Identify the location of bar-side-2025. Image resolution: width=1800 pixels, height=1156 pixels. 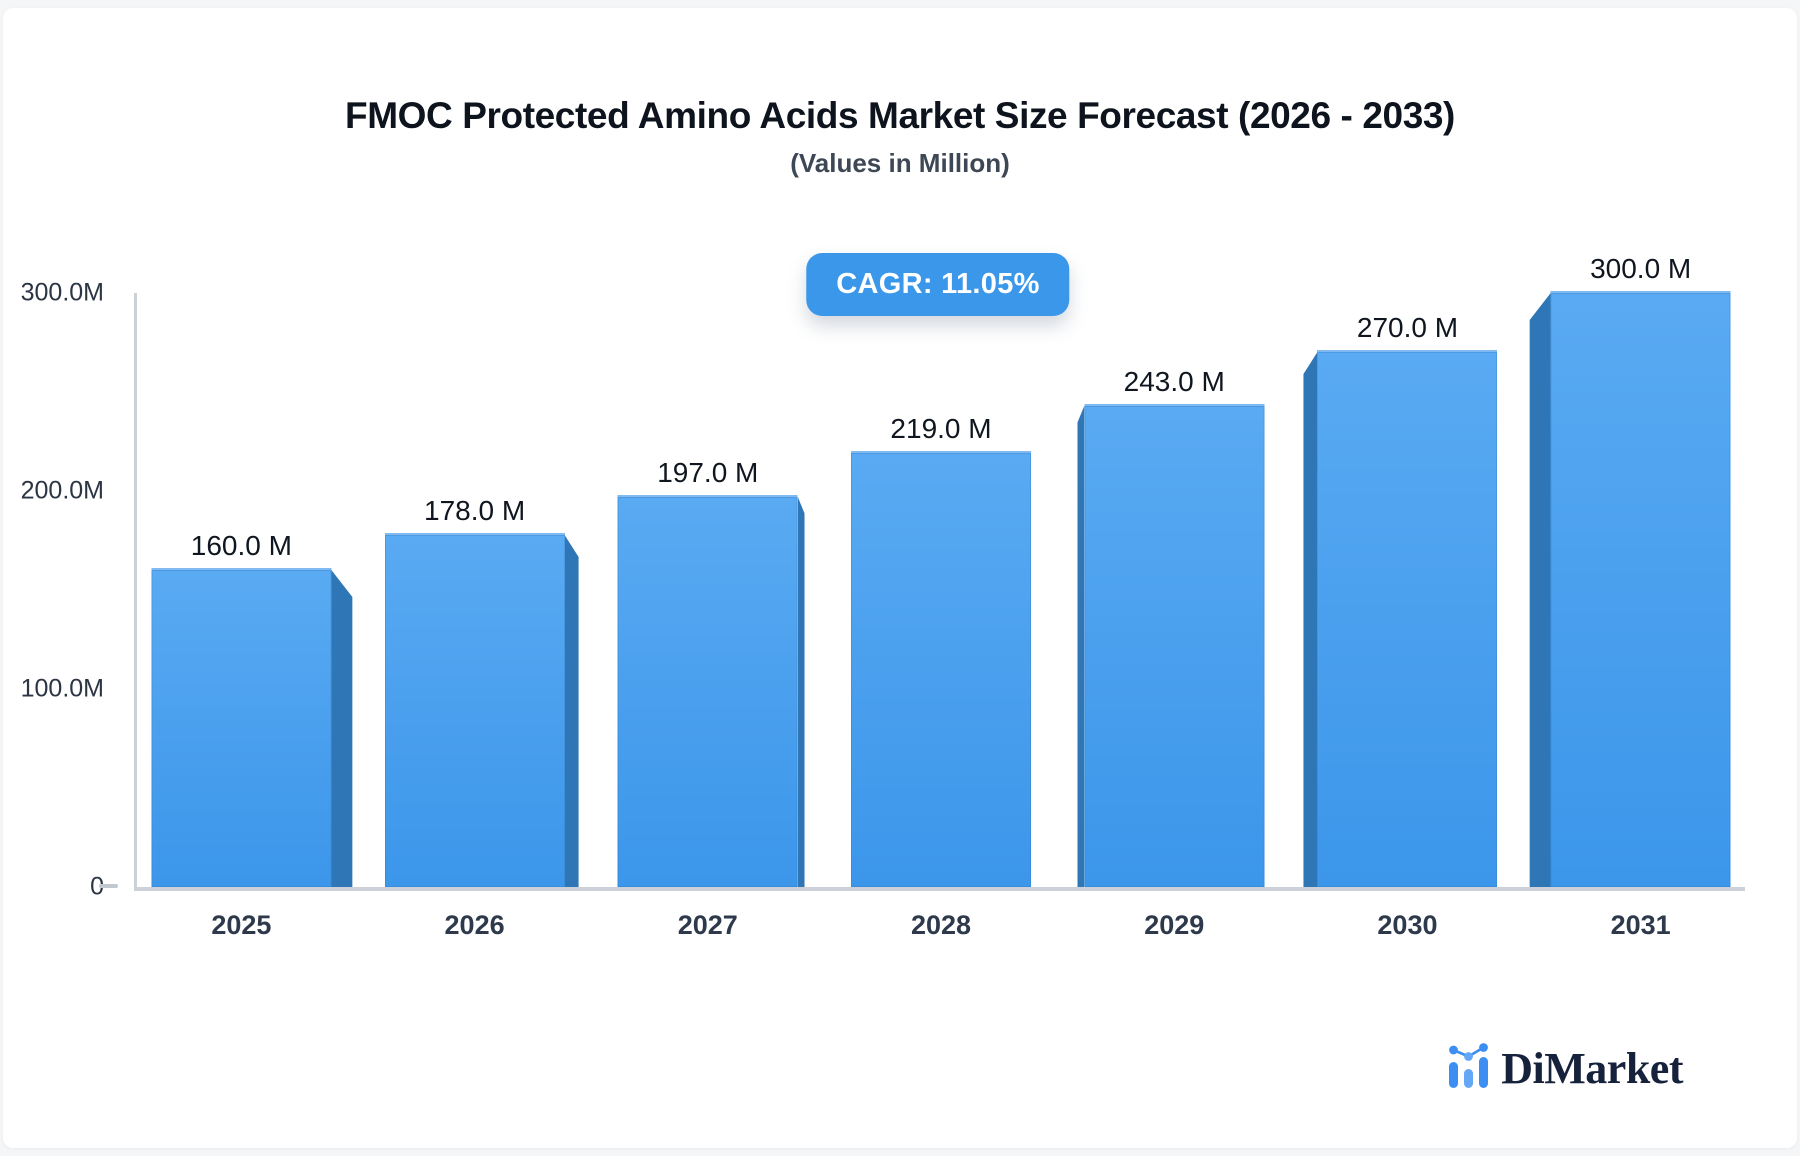
(342, 728).